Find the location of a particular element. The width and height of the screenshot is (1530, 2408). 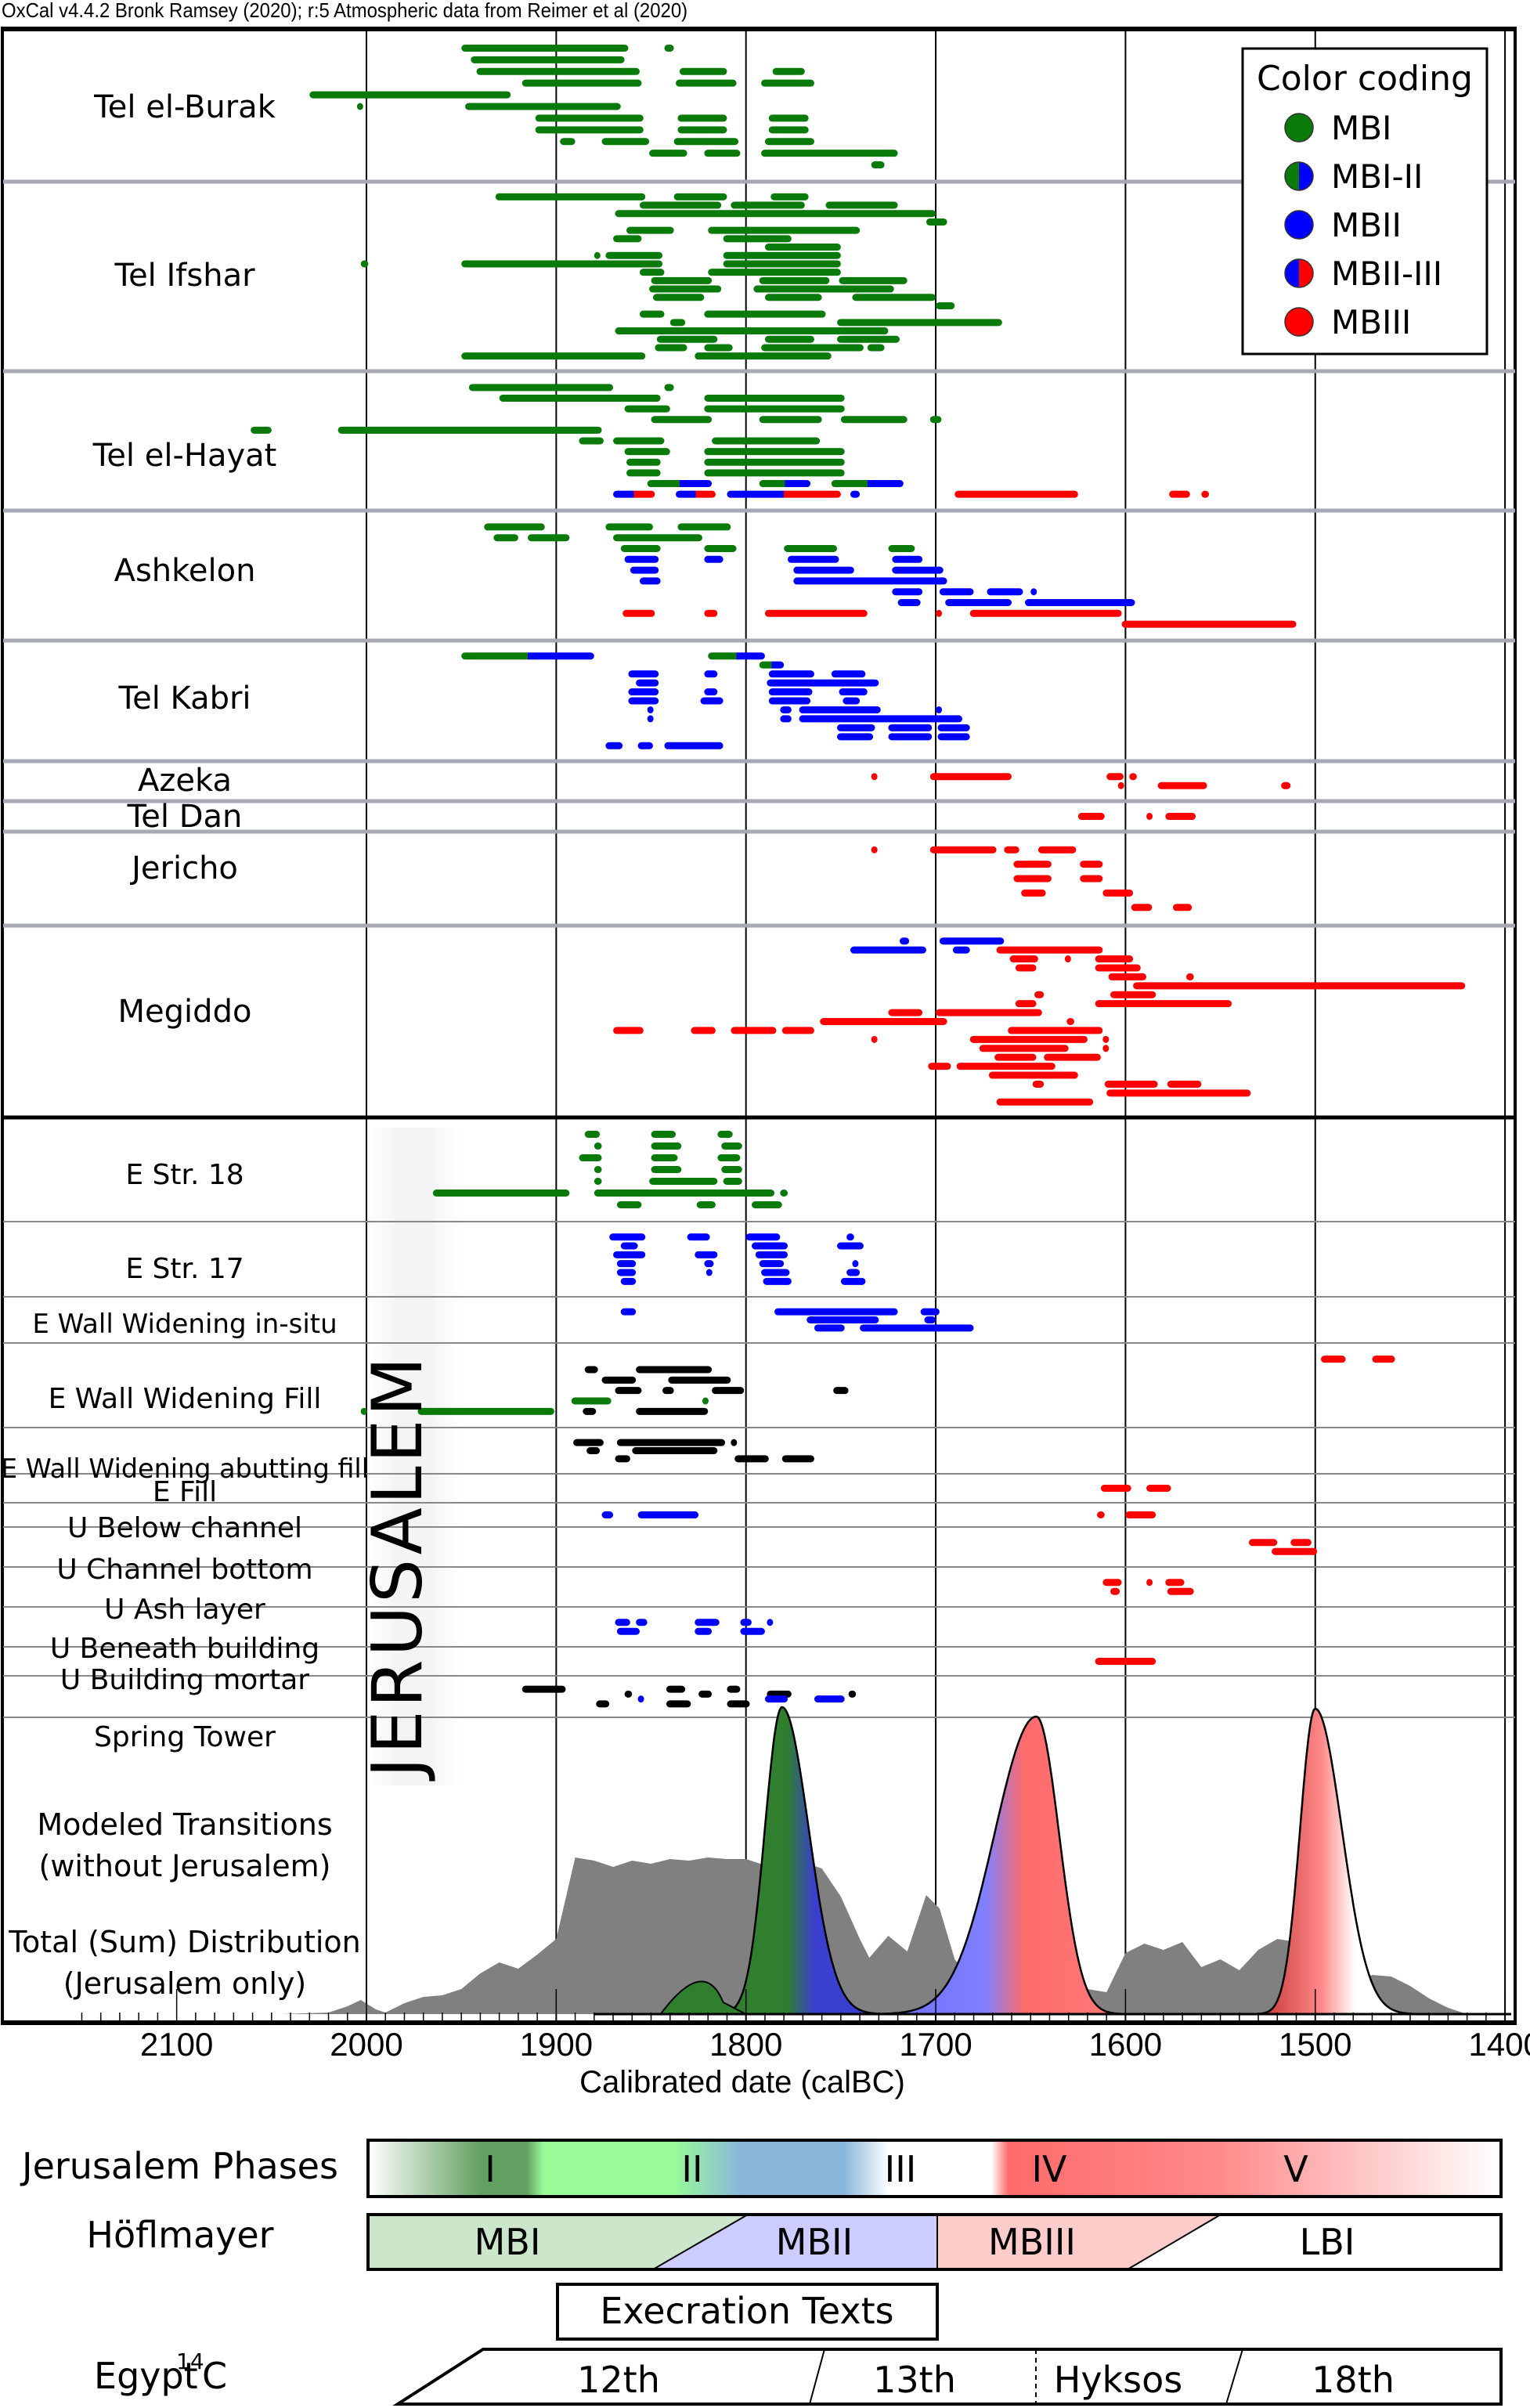

legend-swatch-mbiii-icon is located at coordinates (1299, 322).